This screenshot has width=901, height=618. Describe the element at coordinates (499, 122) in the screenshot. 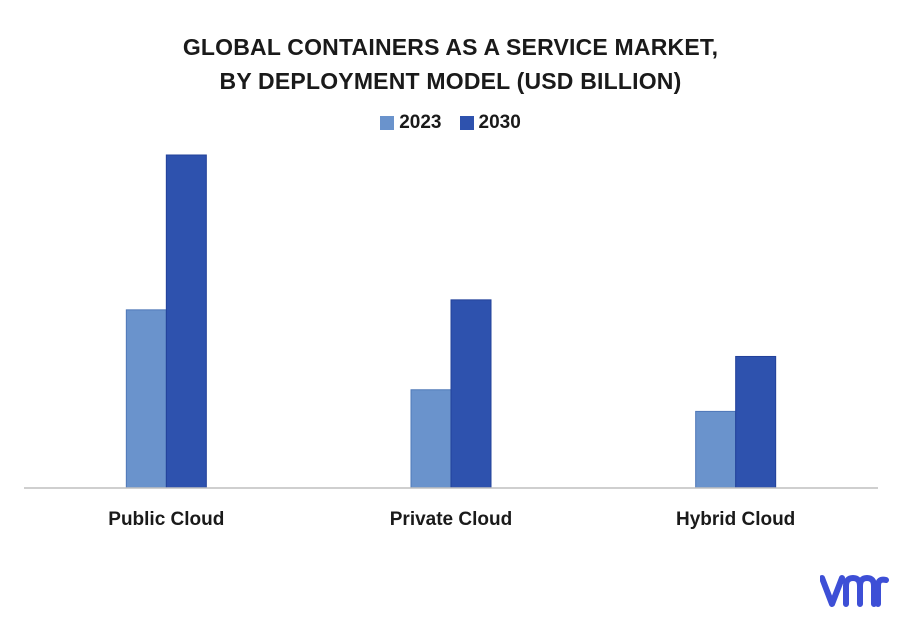

I see `legend-label-2030: 2030` at that location.